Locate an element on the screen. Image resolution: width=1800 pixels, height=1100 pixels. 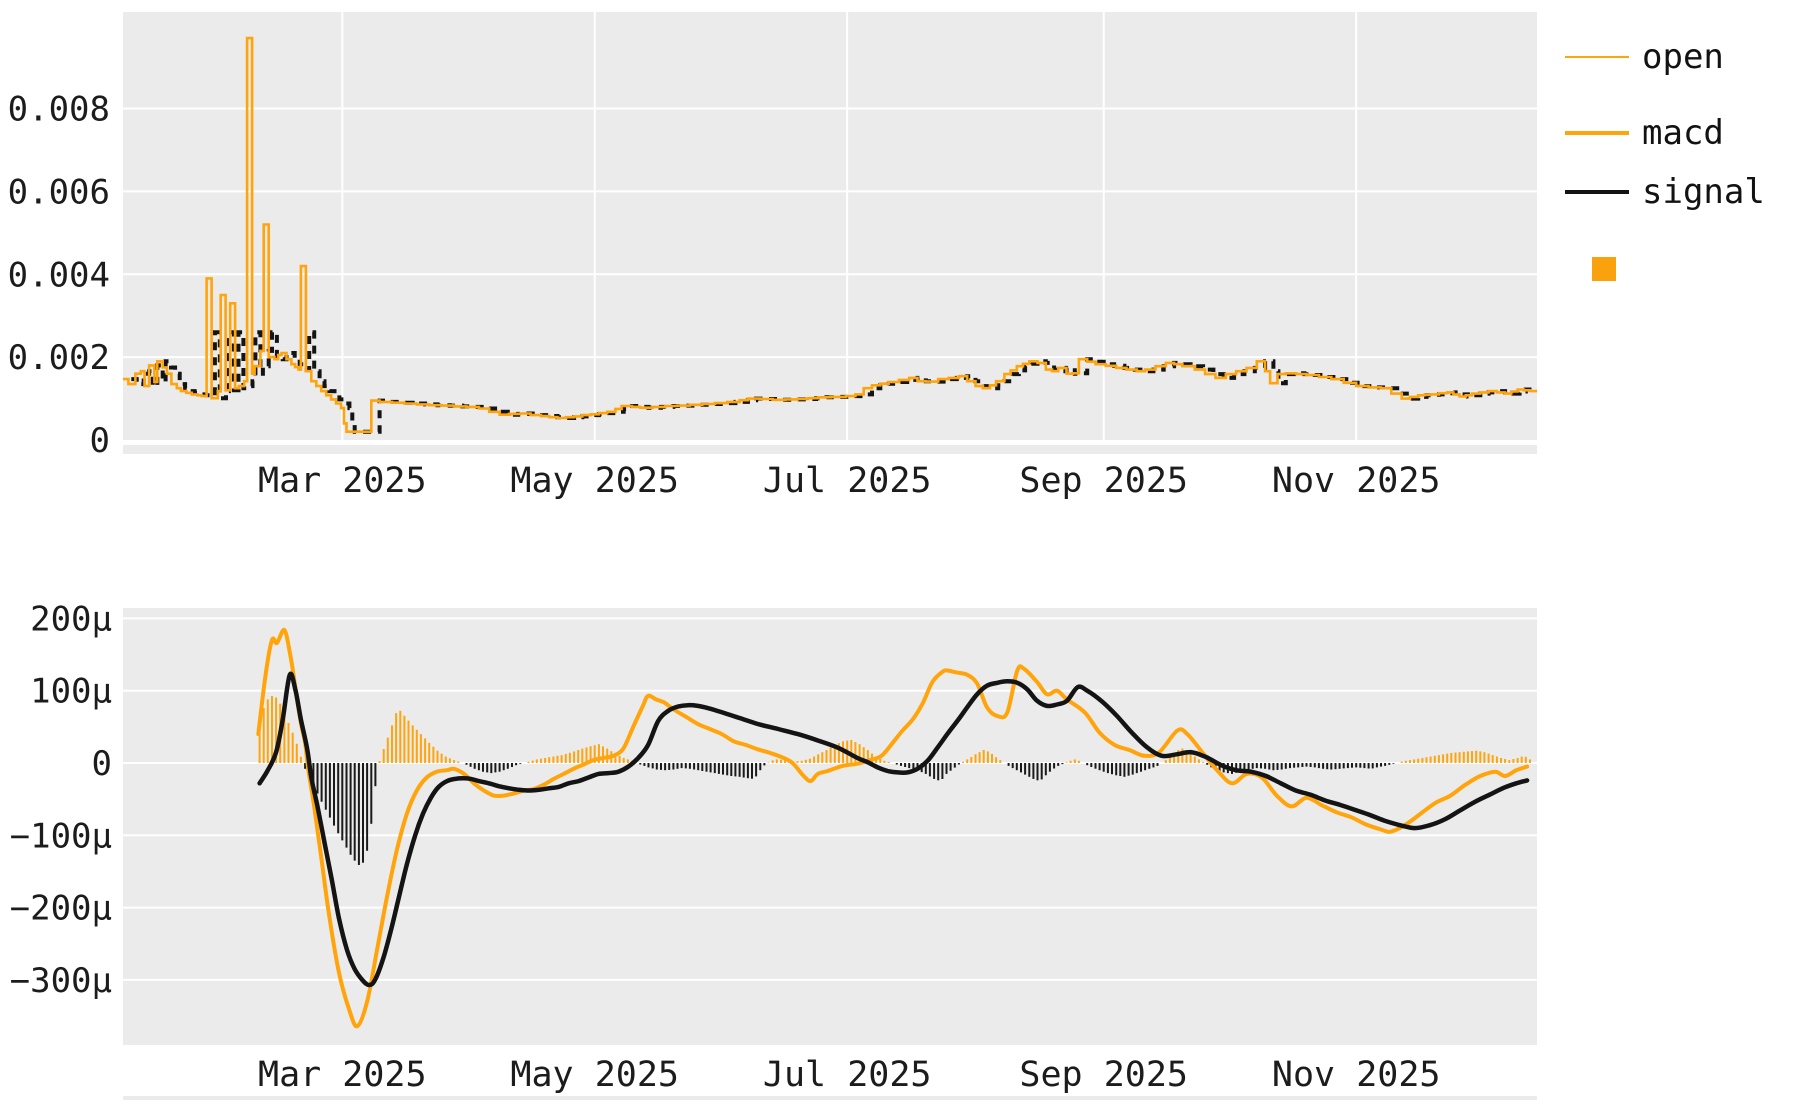
price-y-tick-label: 0.008 is located at coordinates (59, 110).